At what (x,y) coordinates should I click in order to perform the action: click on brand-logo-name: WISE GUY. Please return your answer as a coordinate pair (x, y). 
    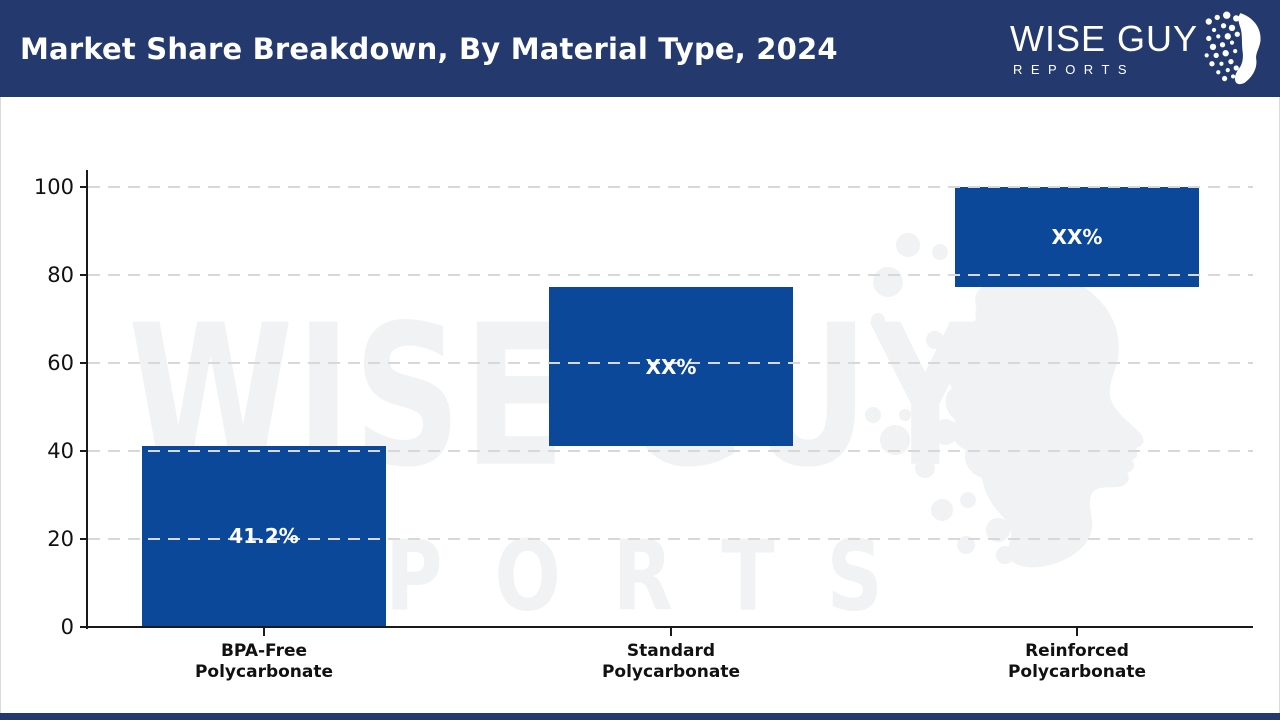
    Looking at the image, I should click on (1103, 38).